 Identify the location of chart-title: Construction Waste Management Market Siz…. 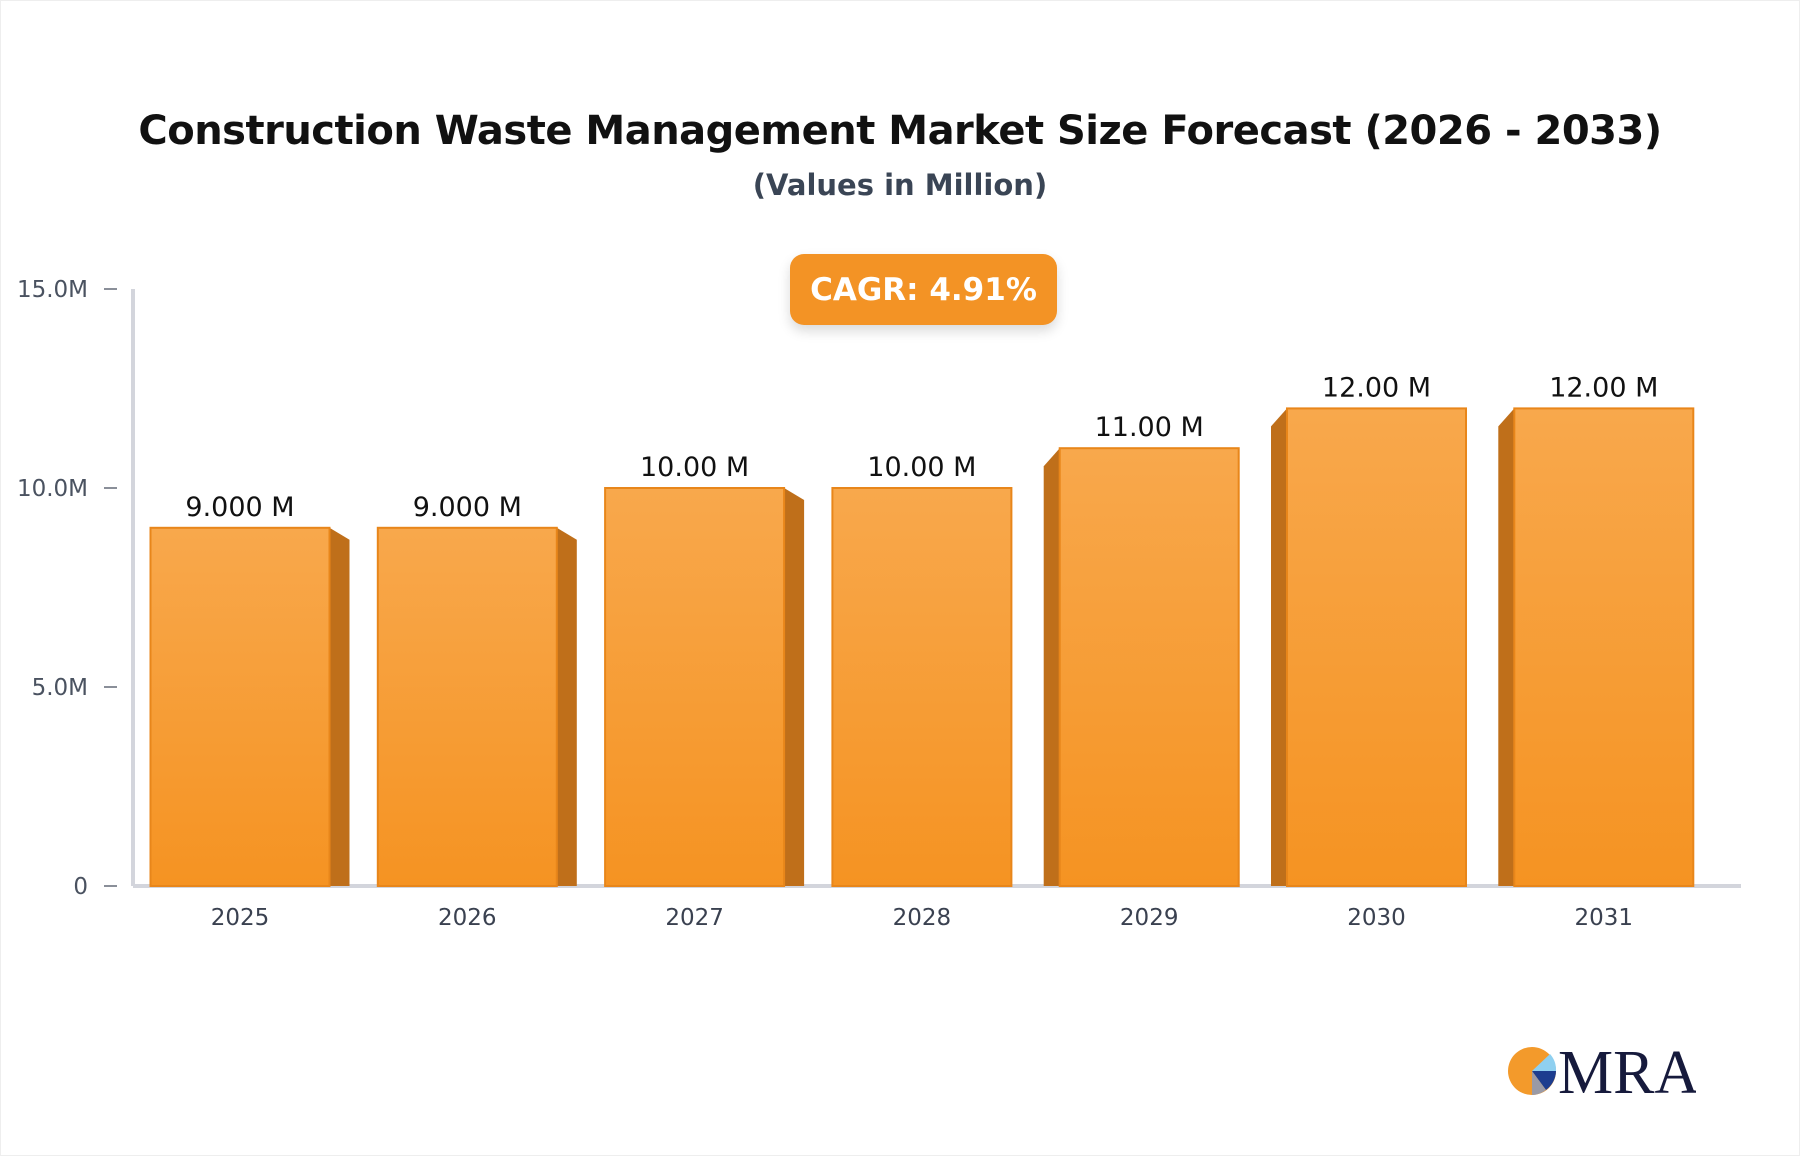
(900, 131).